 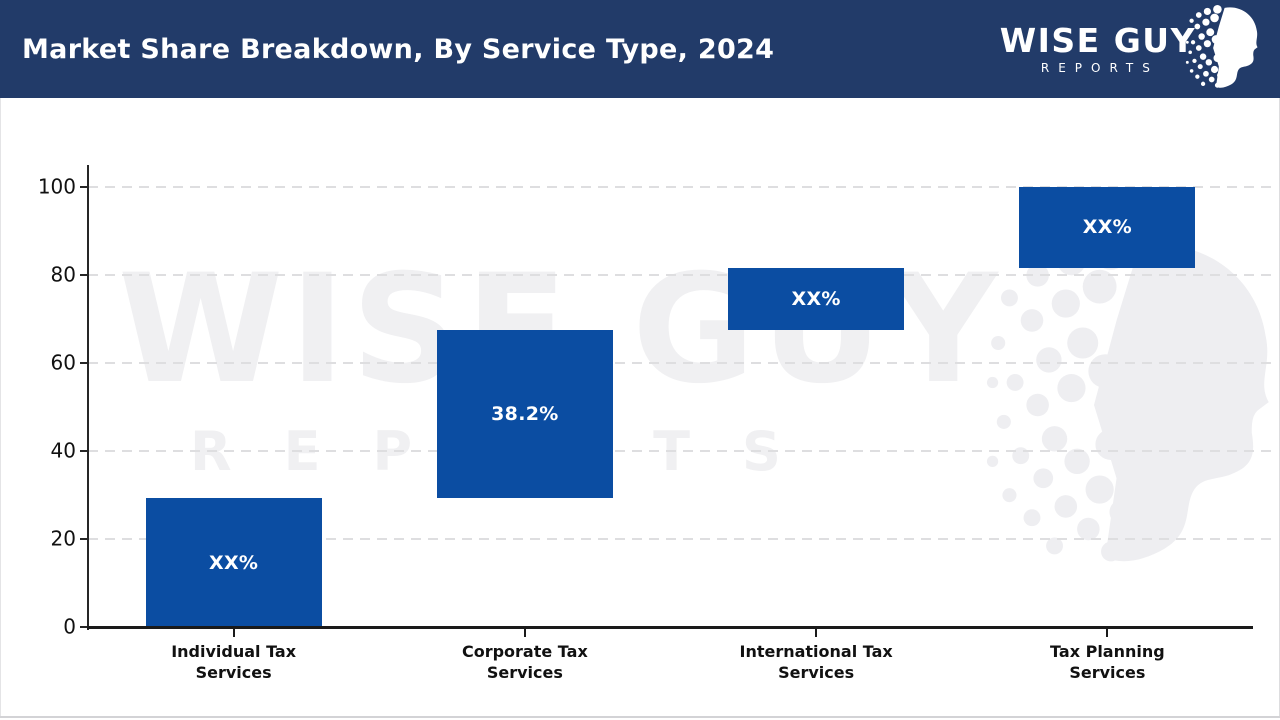 I want to click on logo-wordmark: WISE GUY, so click(x=1097, y=40).